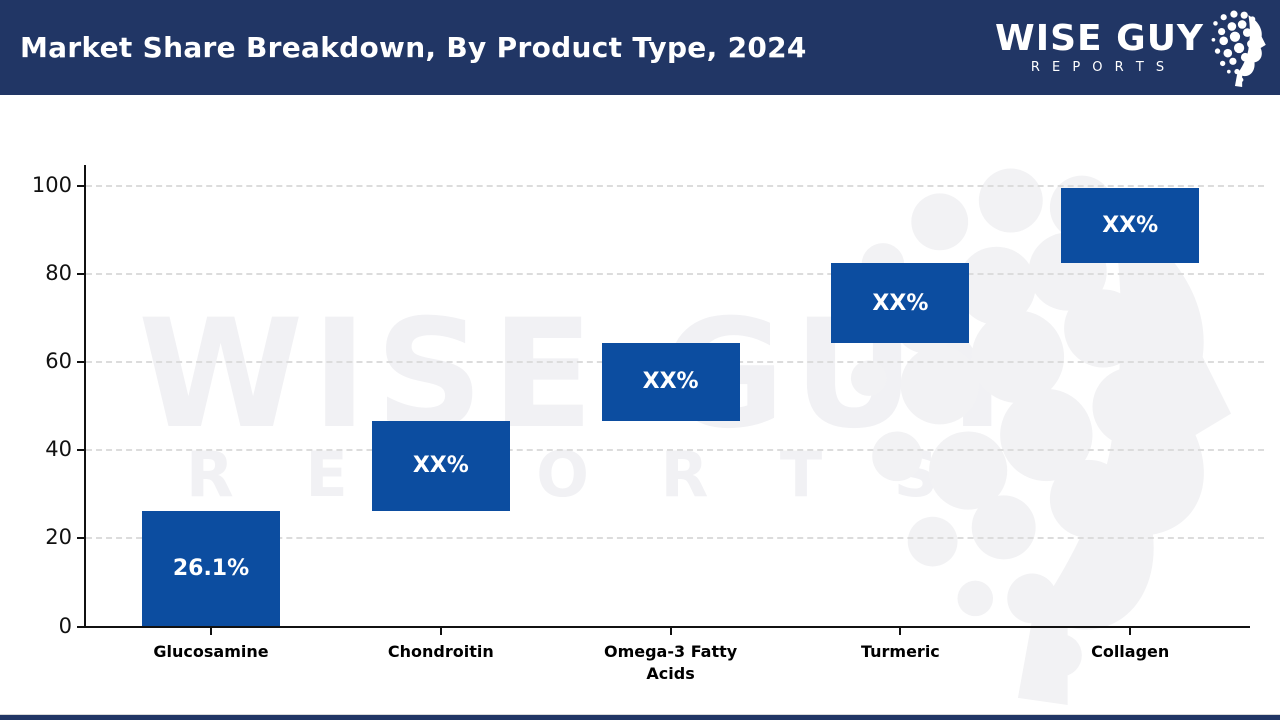 Image resolution: width=1280 pixels, height=720 pixels. What do you see at coordinates (1099, 67) in the screenshot?
I see `logo-reports-text: R E P O R T S` at bounding box center [1099, 67].